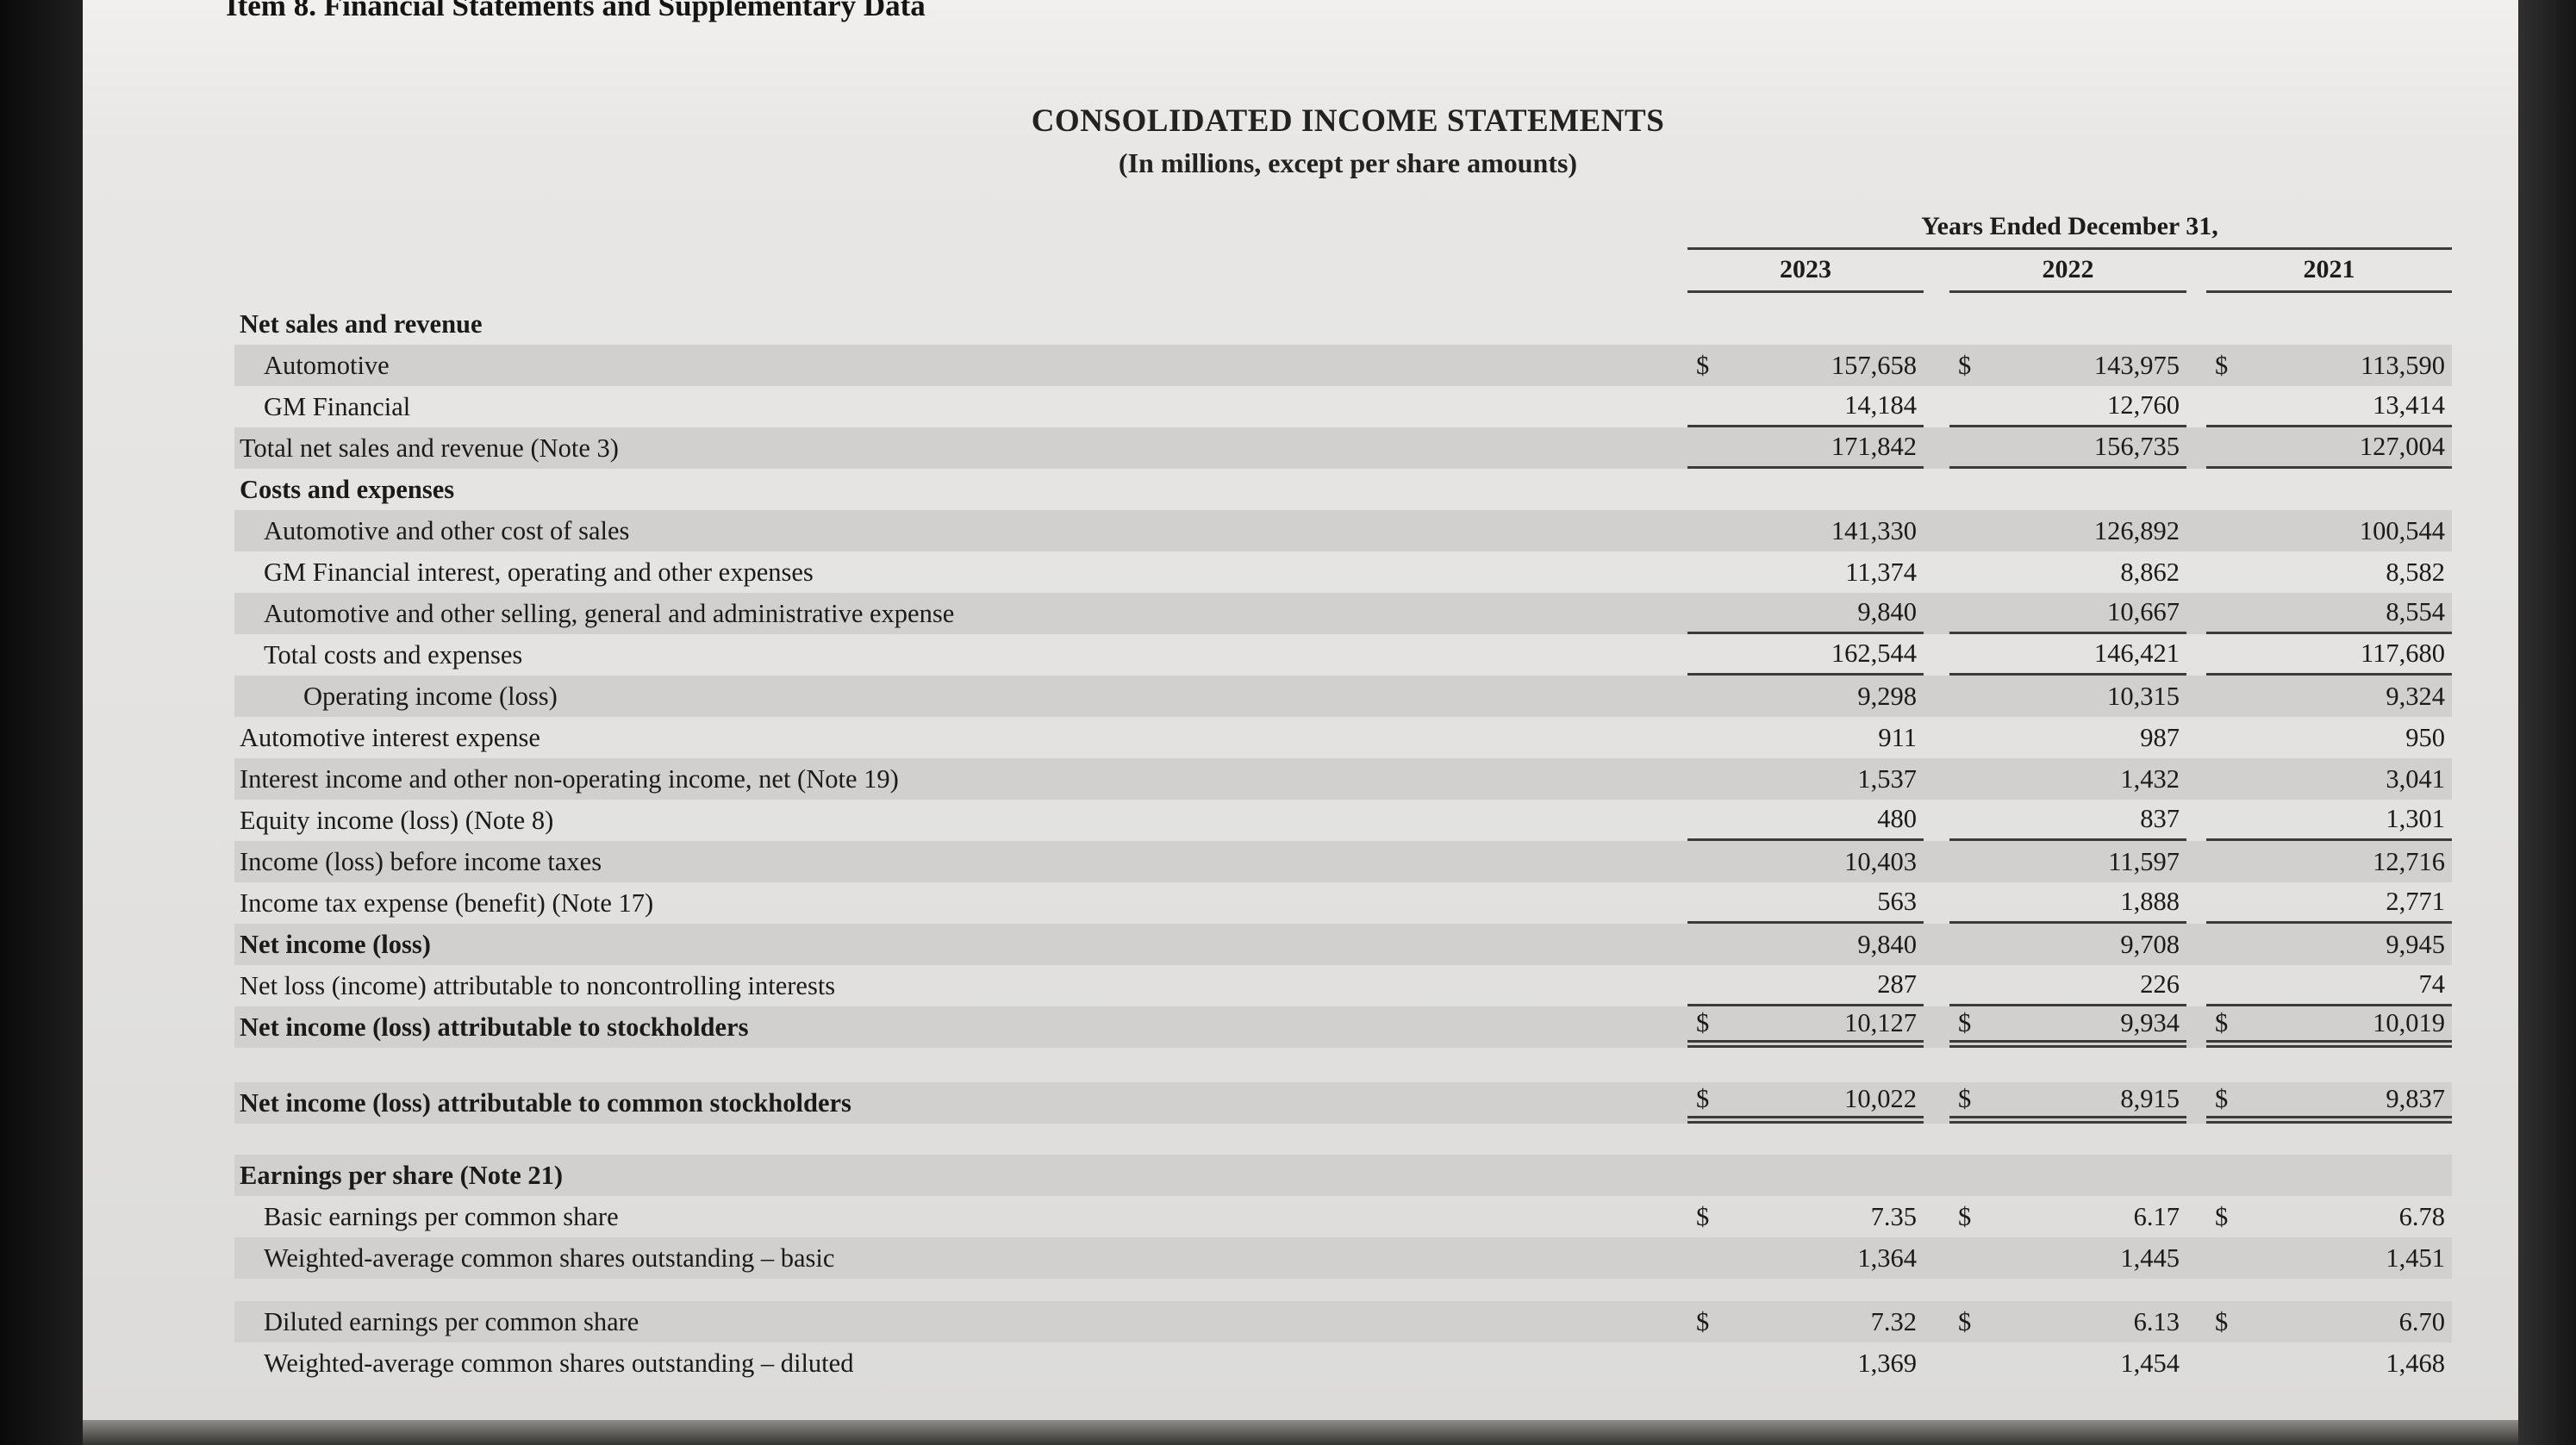 The image size is (2576, 1445). Describe the element at coordinates (1887, 1258) in the screenshot. I see `value: 1,364` at that location.